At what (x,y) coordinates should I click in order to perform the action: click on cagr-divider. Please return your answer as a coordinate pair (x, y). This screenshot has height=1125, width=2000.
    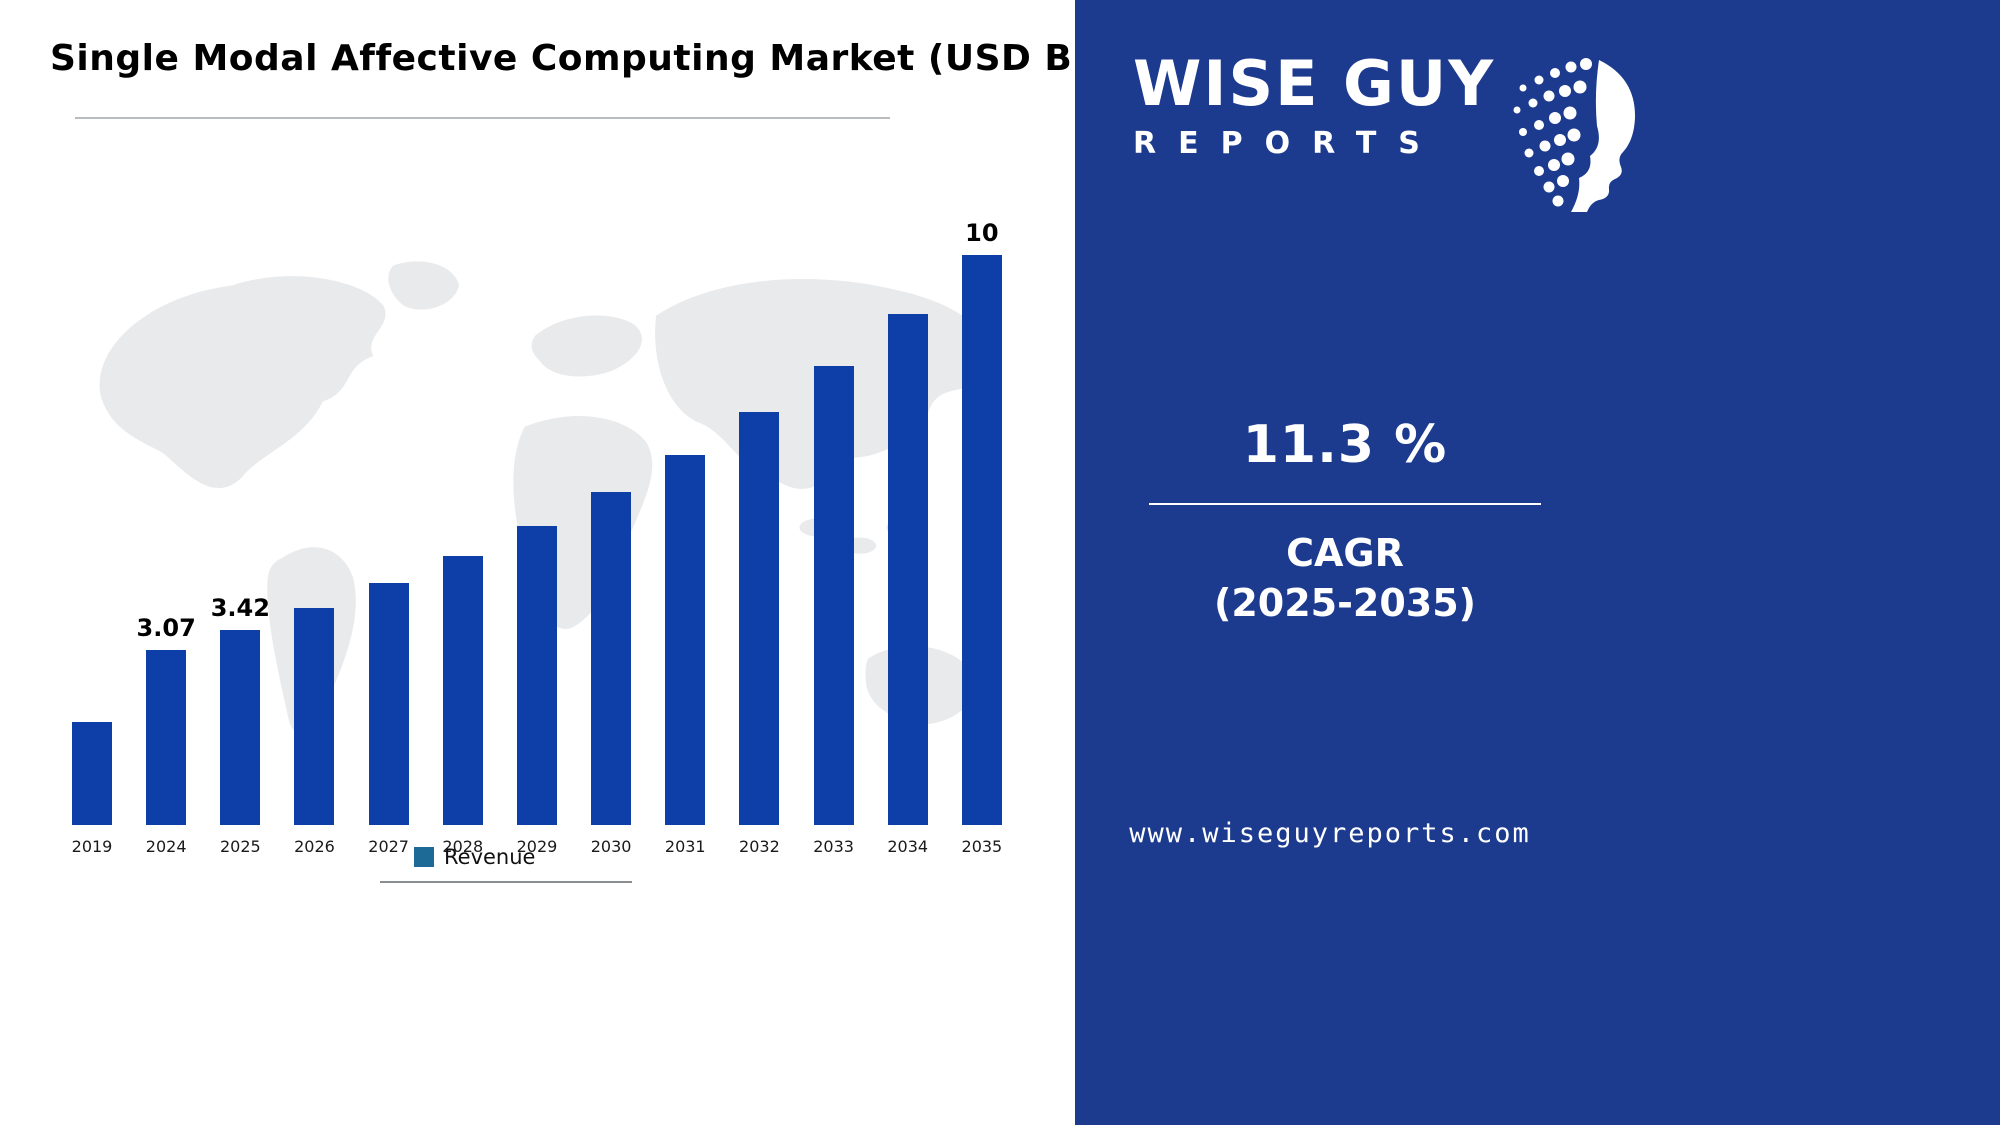
    Looking at the image, I should click on (1345, 504).